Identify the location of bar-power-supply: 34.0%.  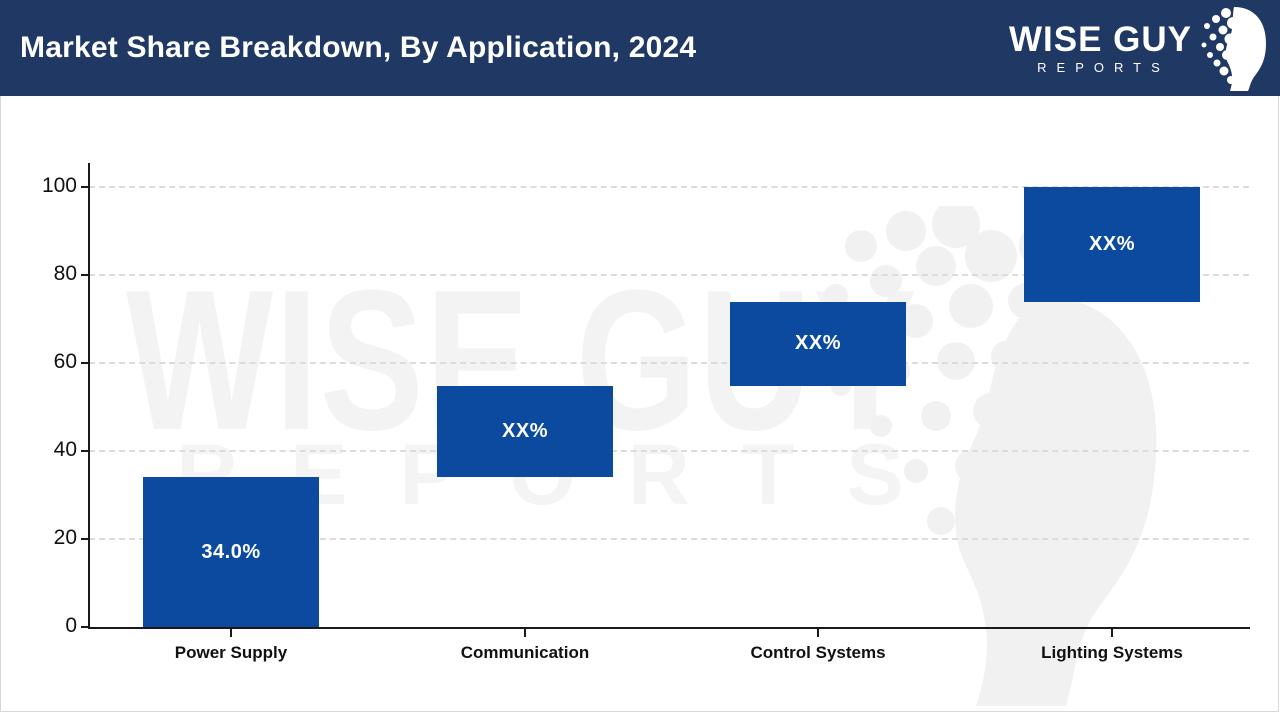
(231, 552).